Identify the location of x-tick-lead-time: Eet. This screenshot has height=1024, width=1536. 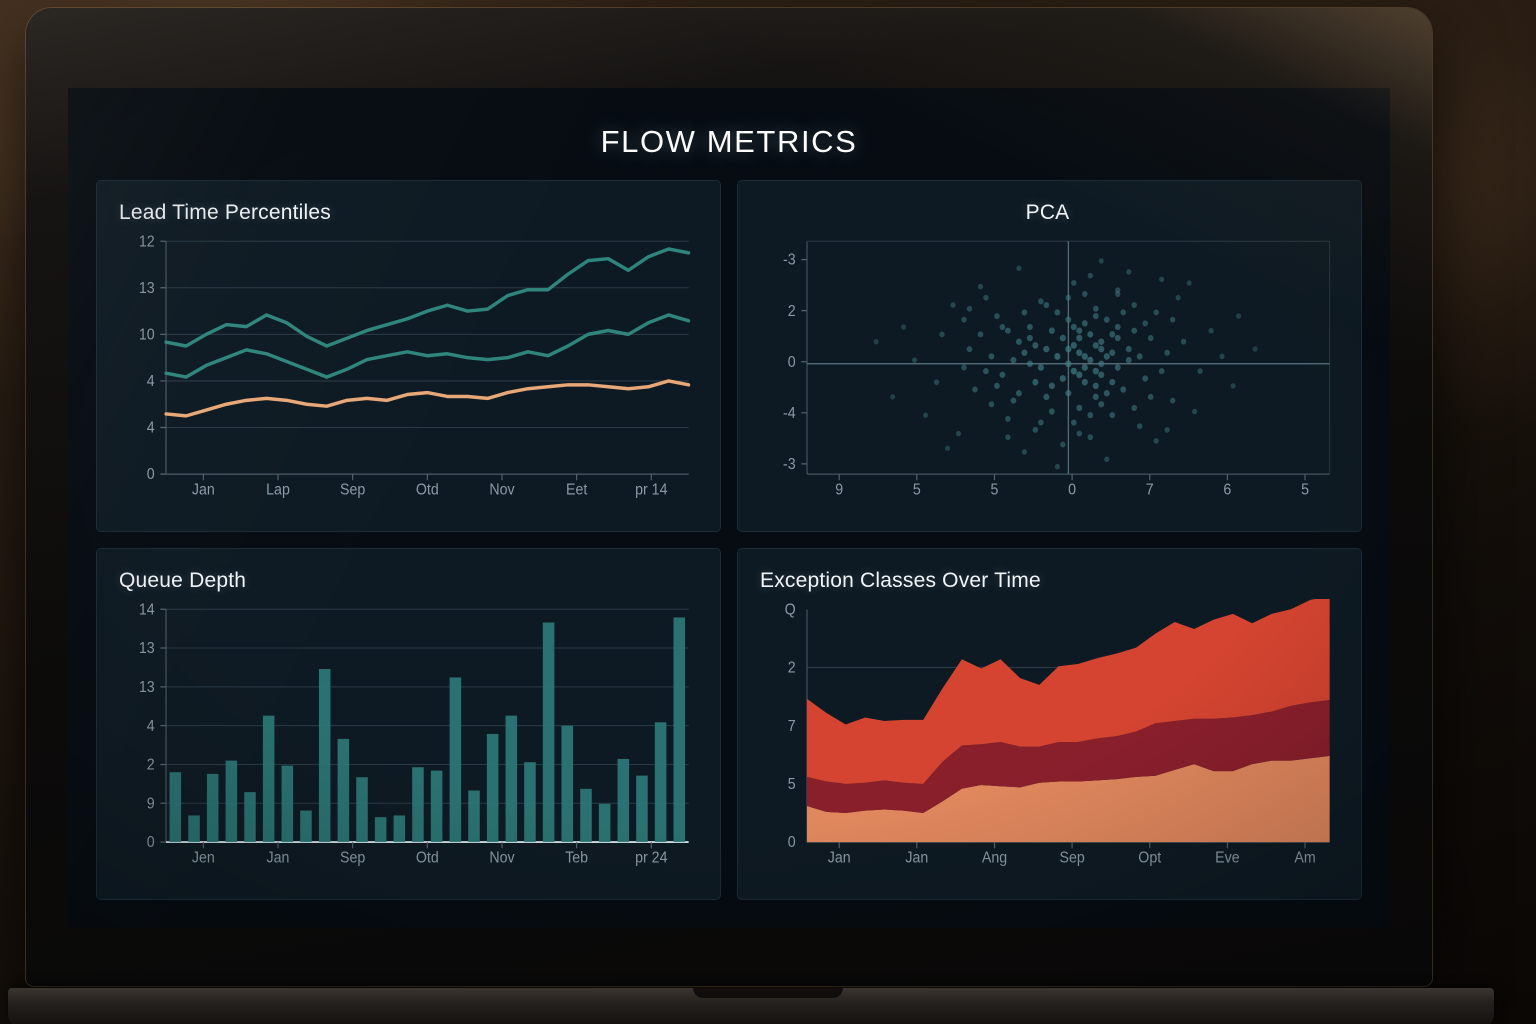
(576, 490).